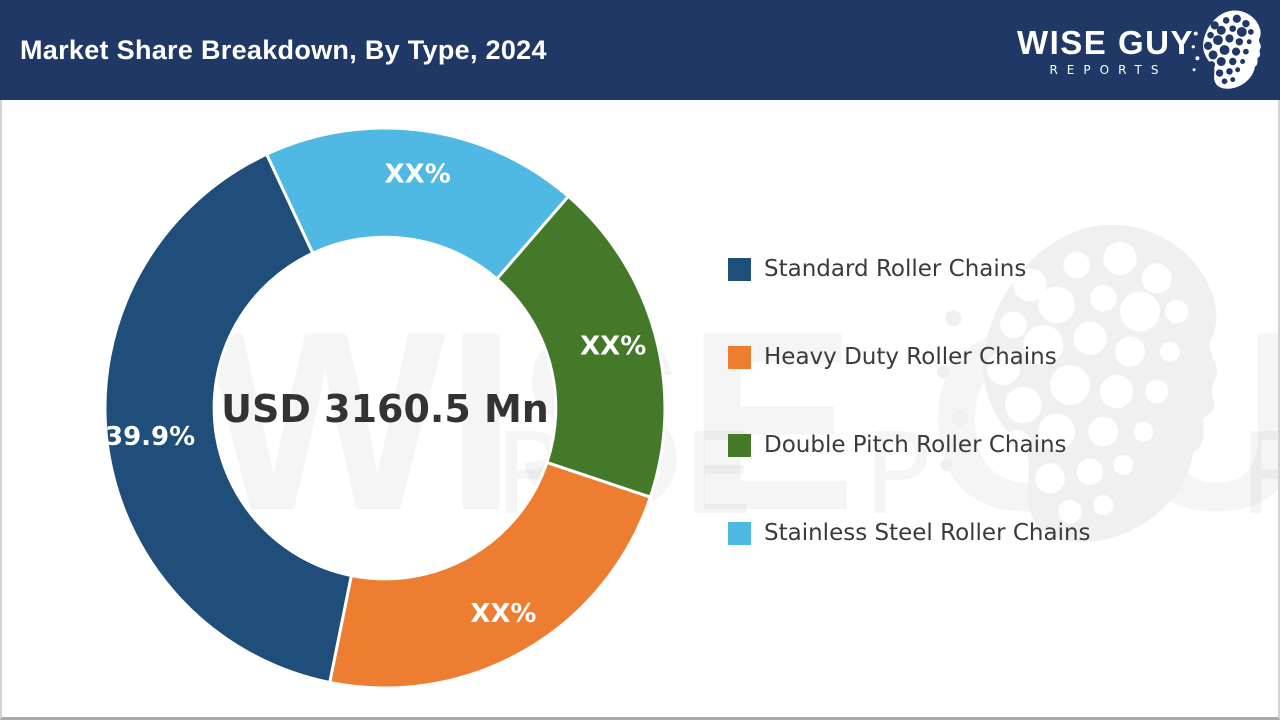 The width and height of the screenshot is (1280, 720). What do you see at coordinates (418, 175) in the screenshot?
I see `segment-value-label-3: XX%` at bounding box center [418, 175].